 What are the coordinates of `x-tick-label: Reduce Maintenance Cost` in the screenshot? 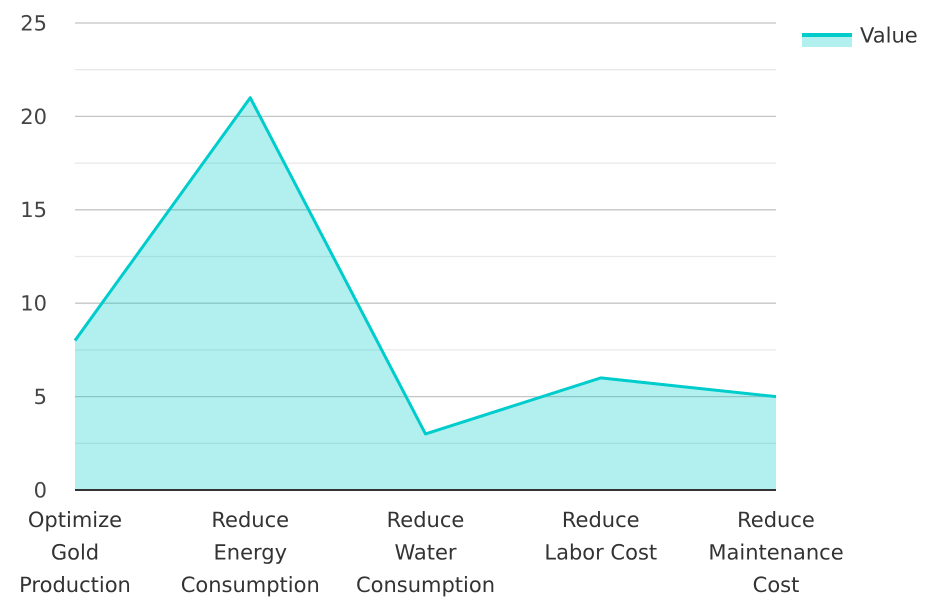 It's located at (776, 552).